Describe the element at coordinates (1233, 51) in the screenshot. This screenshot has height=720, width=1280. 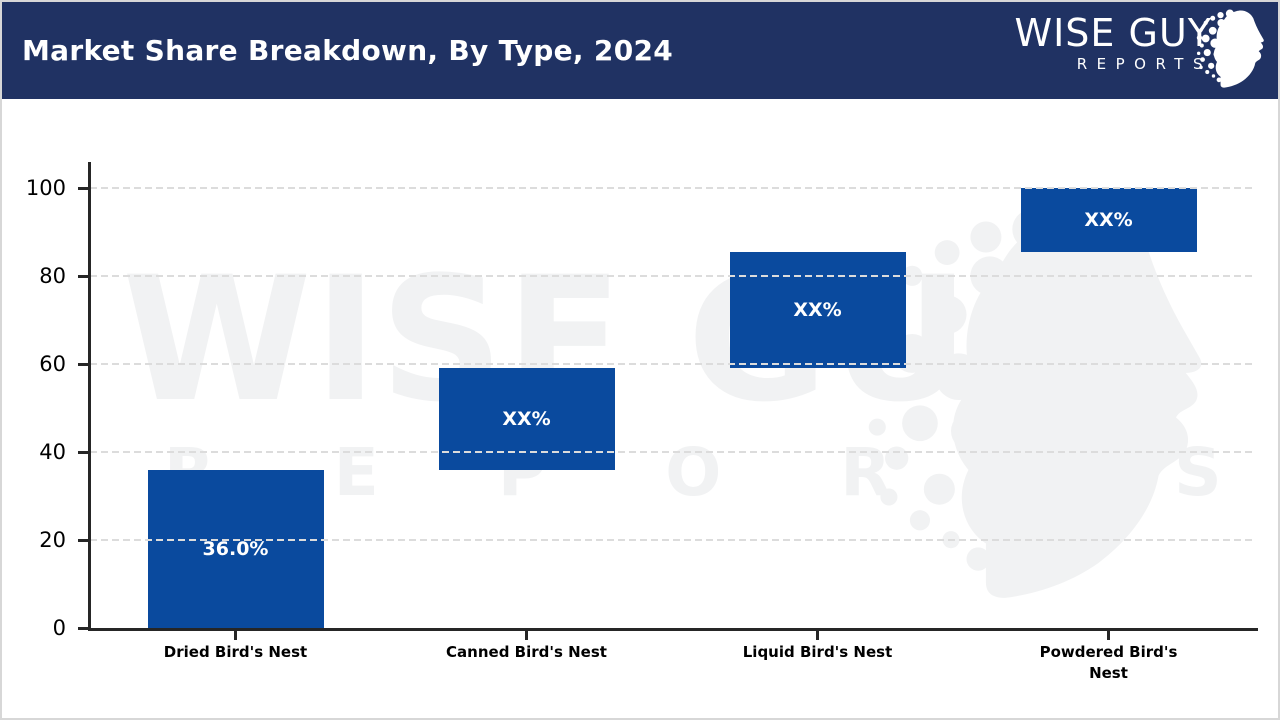
I see `brand-face-icon` at that location.